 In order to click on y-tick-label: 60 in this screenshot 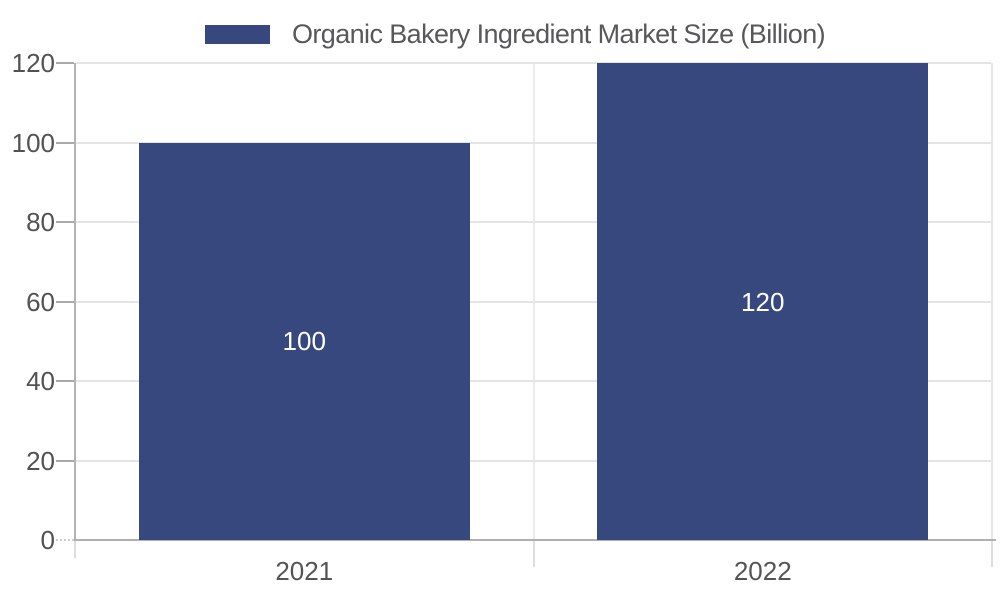, I will do `click(40, 301)`.